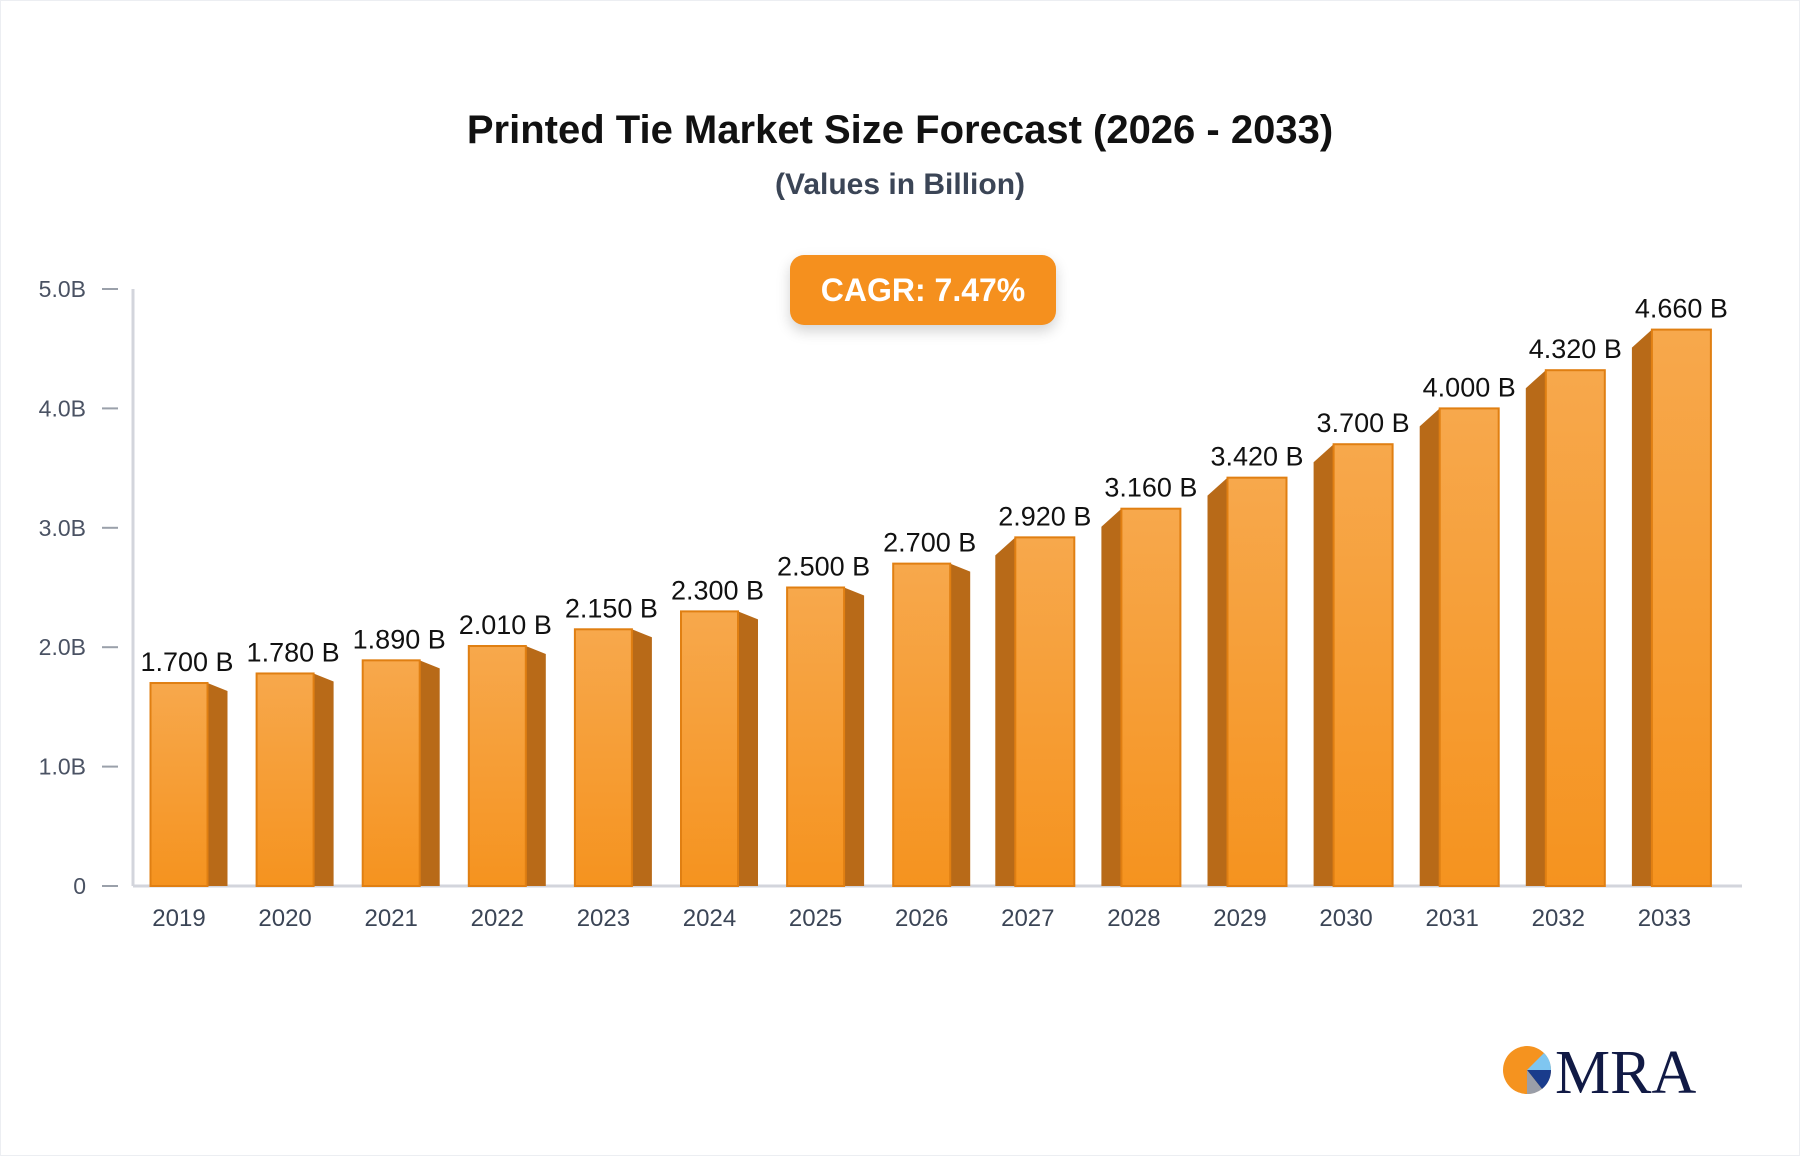 The width and height of the screenshot is (1800, 1156). Describe the element at coordinates (1625, 1072) in the screenshot. I see `logo-text: MRA` at that location.